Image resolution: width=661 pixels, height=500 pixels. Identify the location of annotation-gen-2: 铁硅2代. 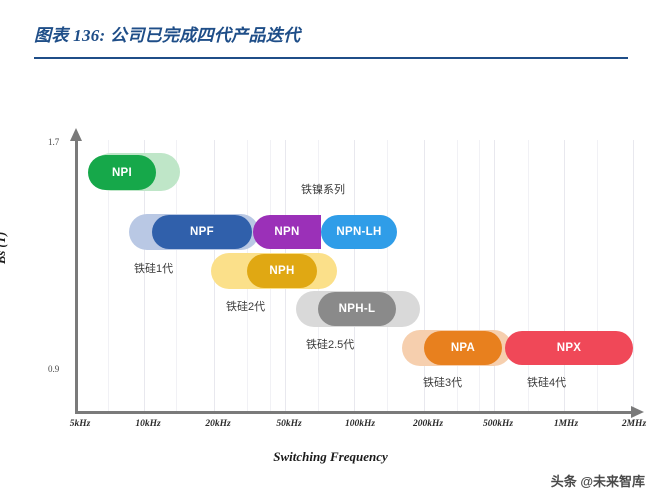
(246, 307).